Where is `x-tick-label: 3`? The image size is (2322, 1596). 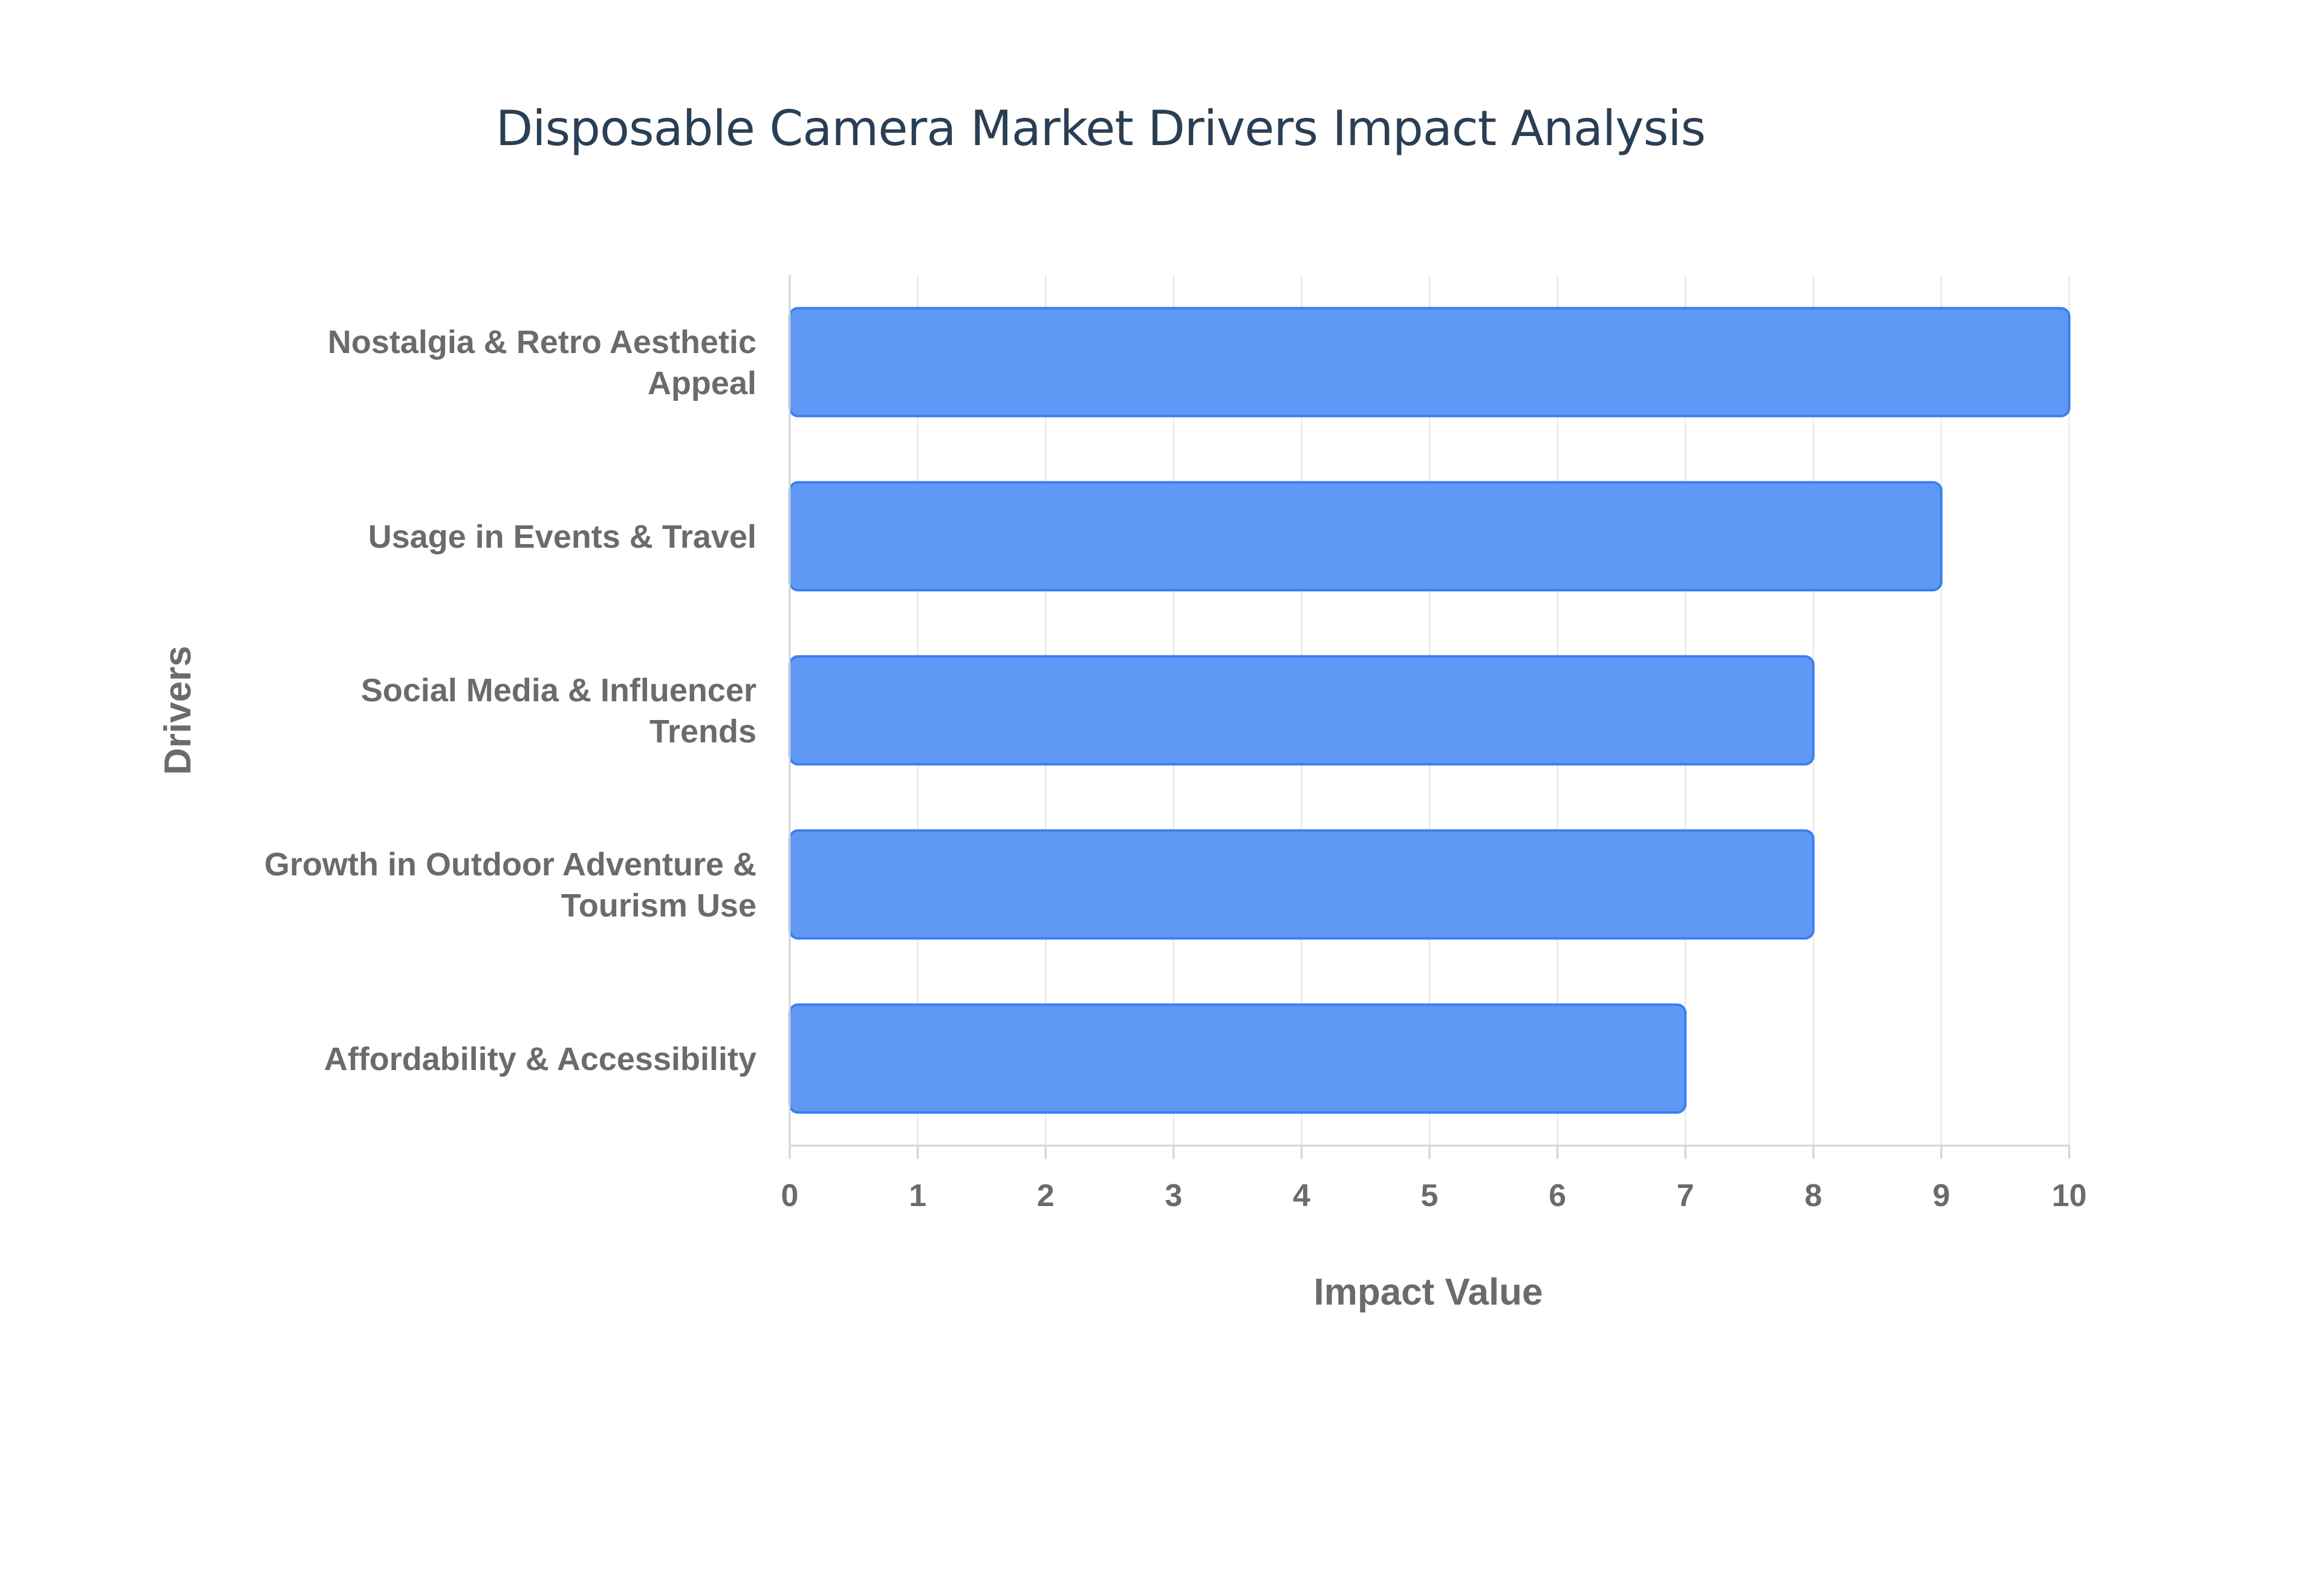
x-tick-label: 3 is located at coordinates (1173, 1195).